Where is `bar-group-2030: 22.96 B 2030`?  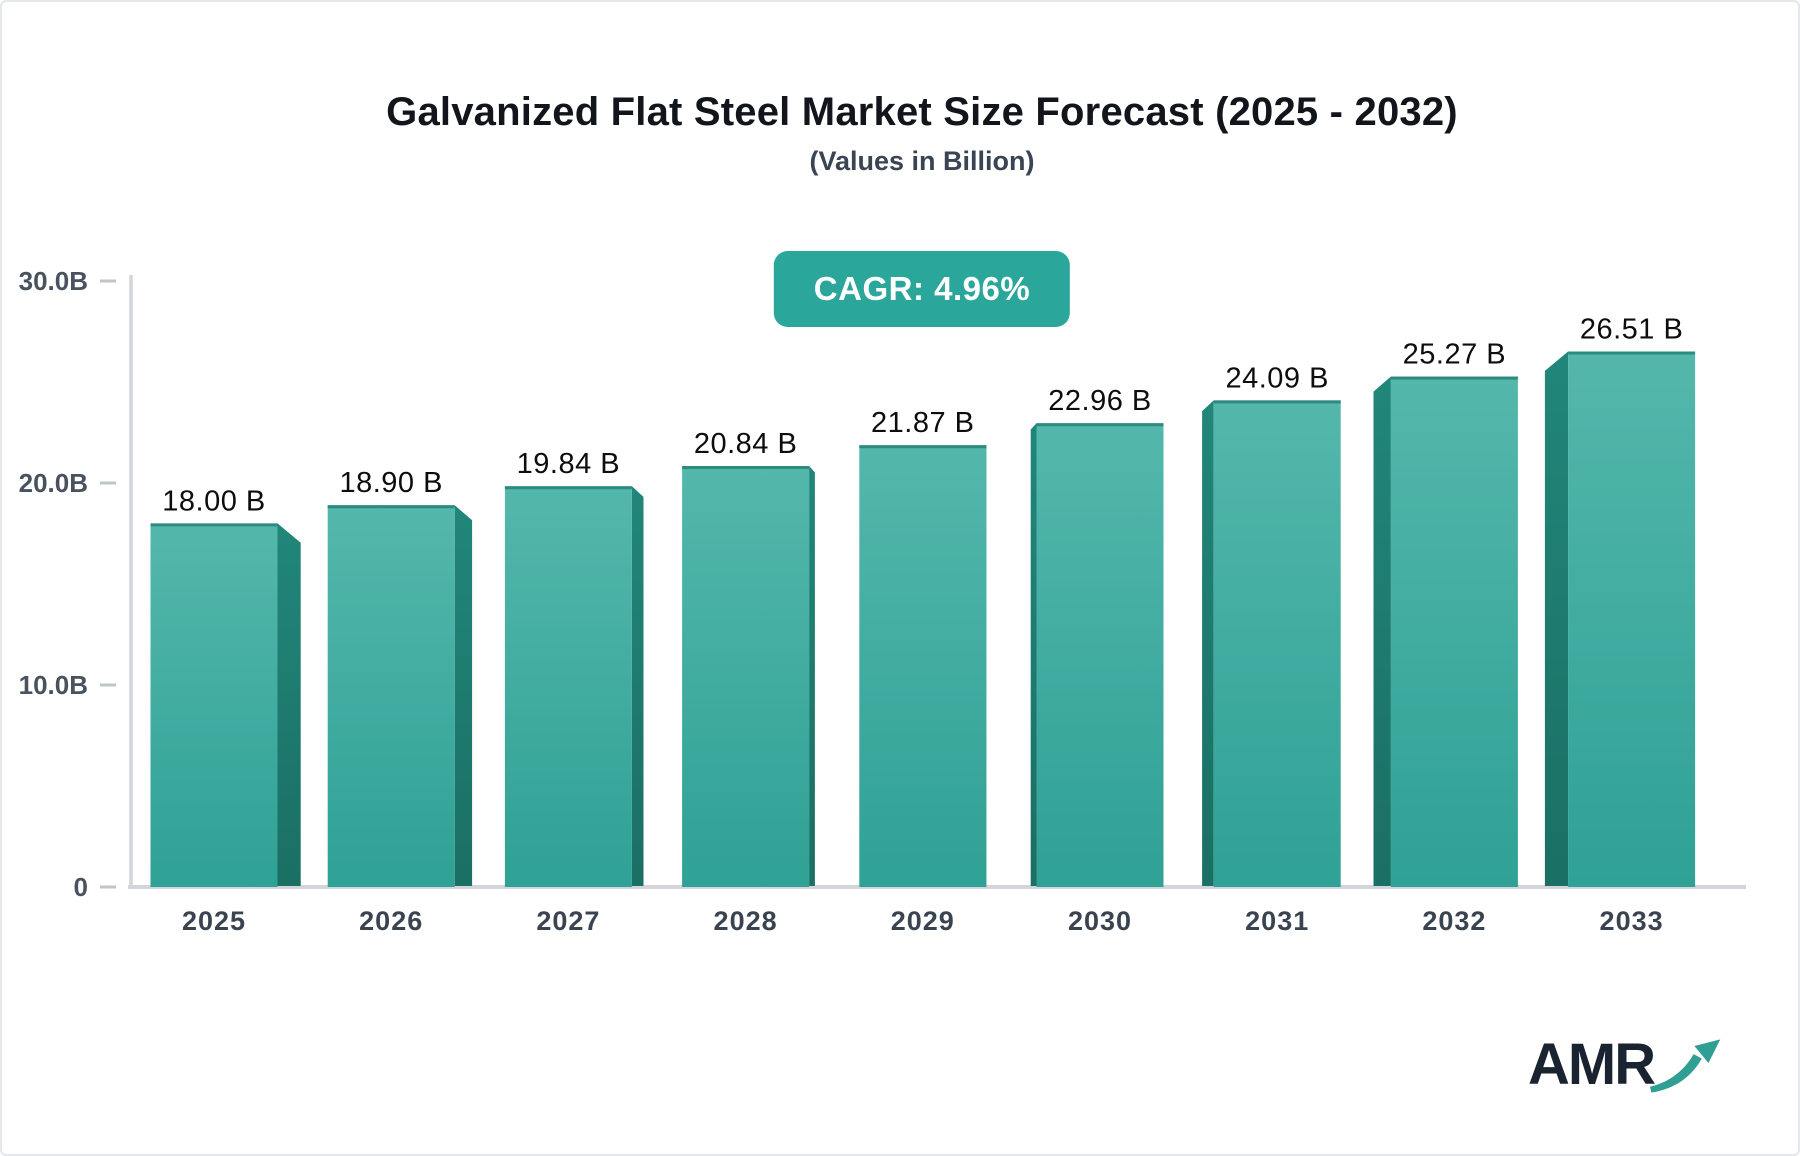
bar-group-2030: 22.96 B 2030 is located at coordinates (1097, 660).